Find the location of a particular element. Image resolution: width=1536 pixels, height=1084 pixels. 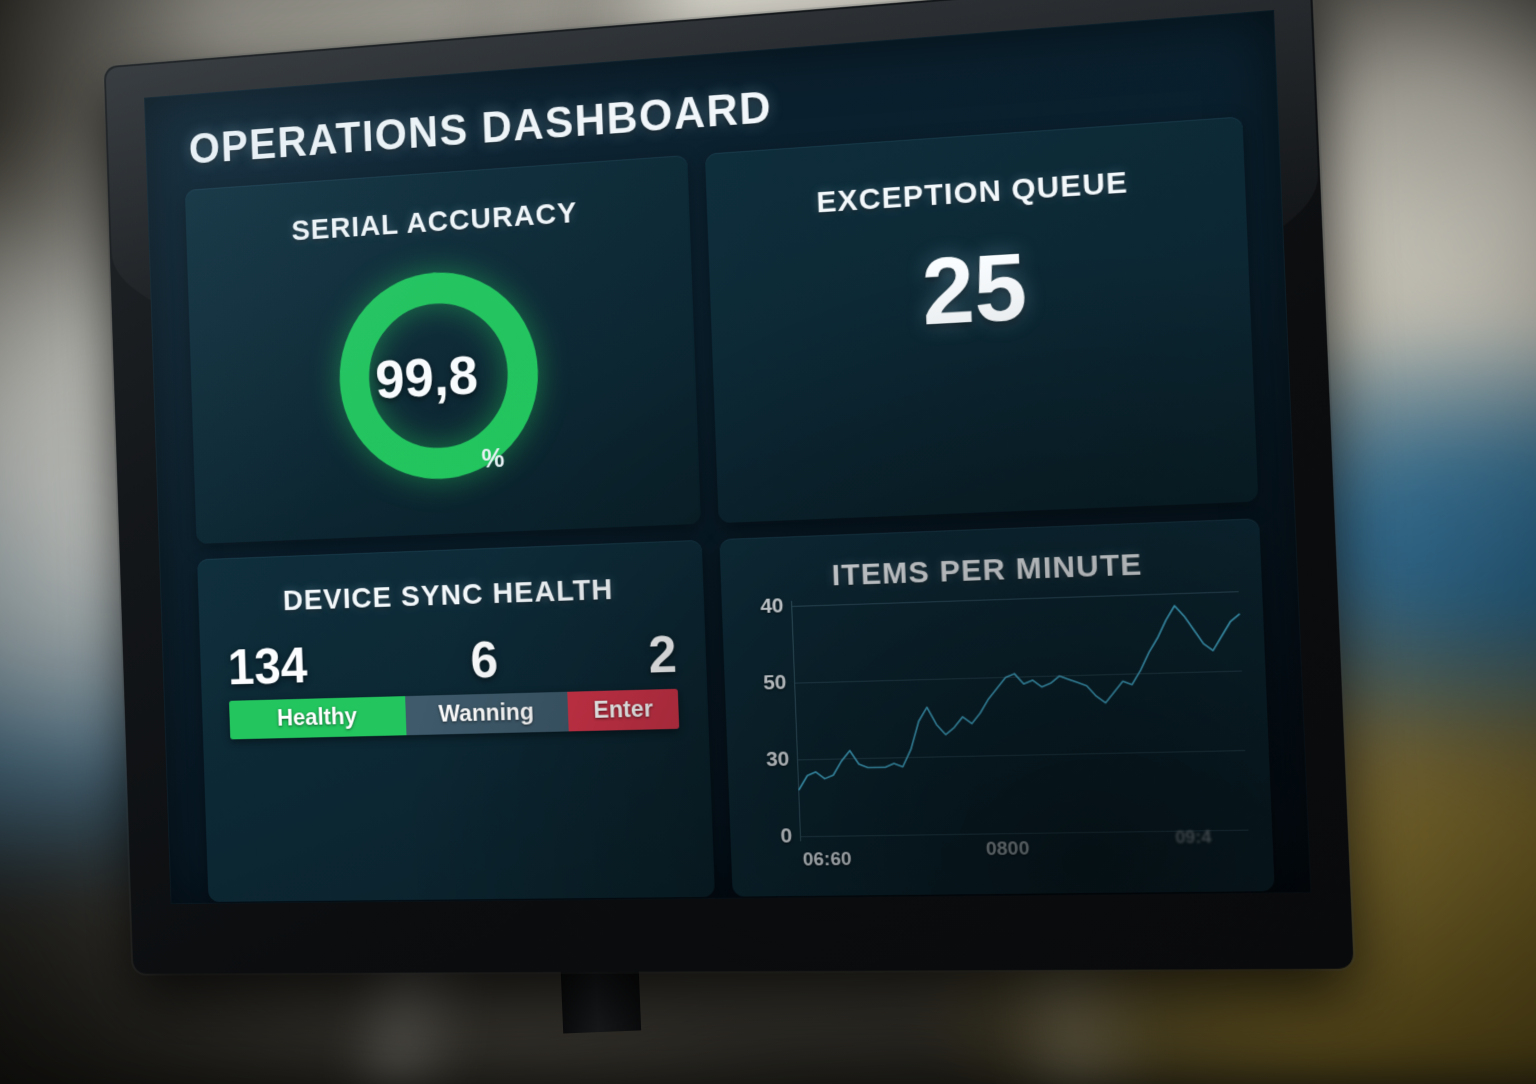

chart-x-tick: 09:4 is located at coordinates (1193, 837).